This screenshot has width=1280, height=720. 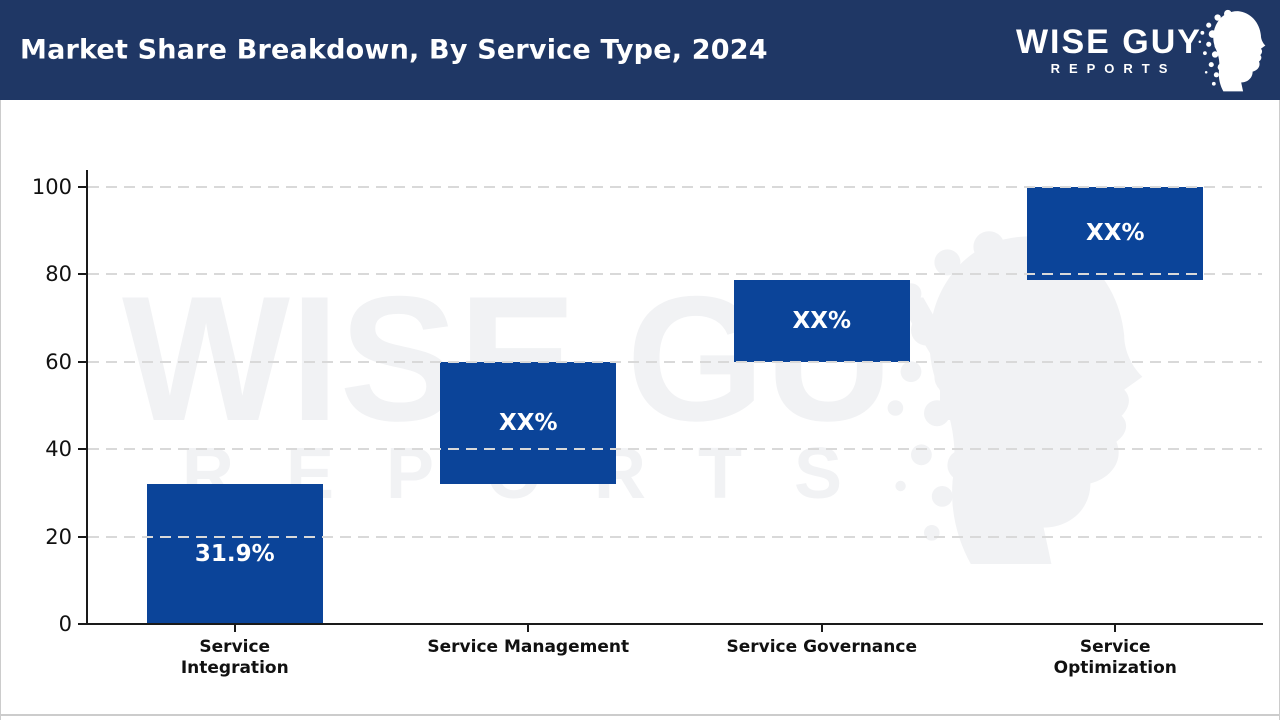 What do you see at coordinates (51, 186) in the screenshot?
I see `y-tick-label: 100` at bounding box center [51, 186].